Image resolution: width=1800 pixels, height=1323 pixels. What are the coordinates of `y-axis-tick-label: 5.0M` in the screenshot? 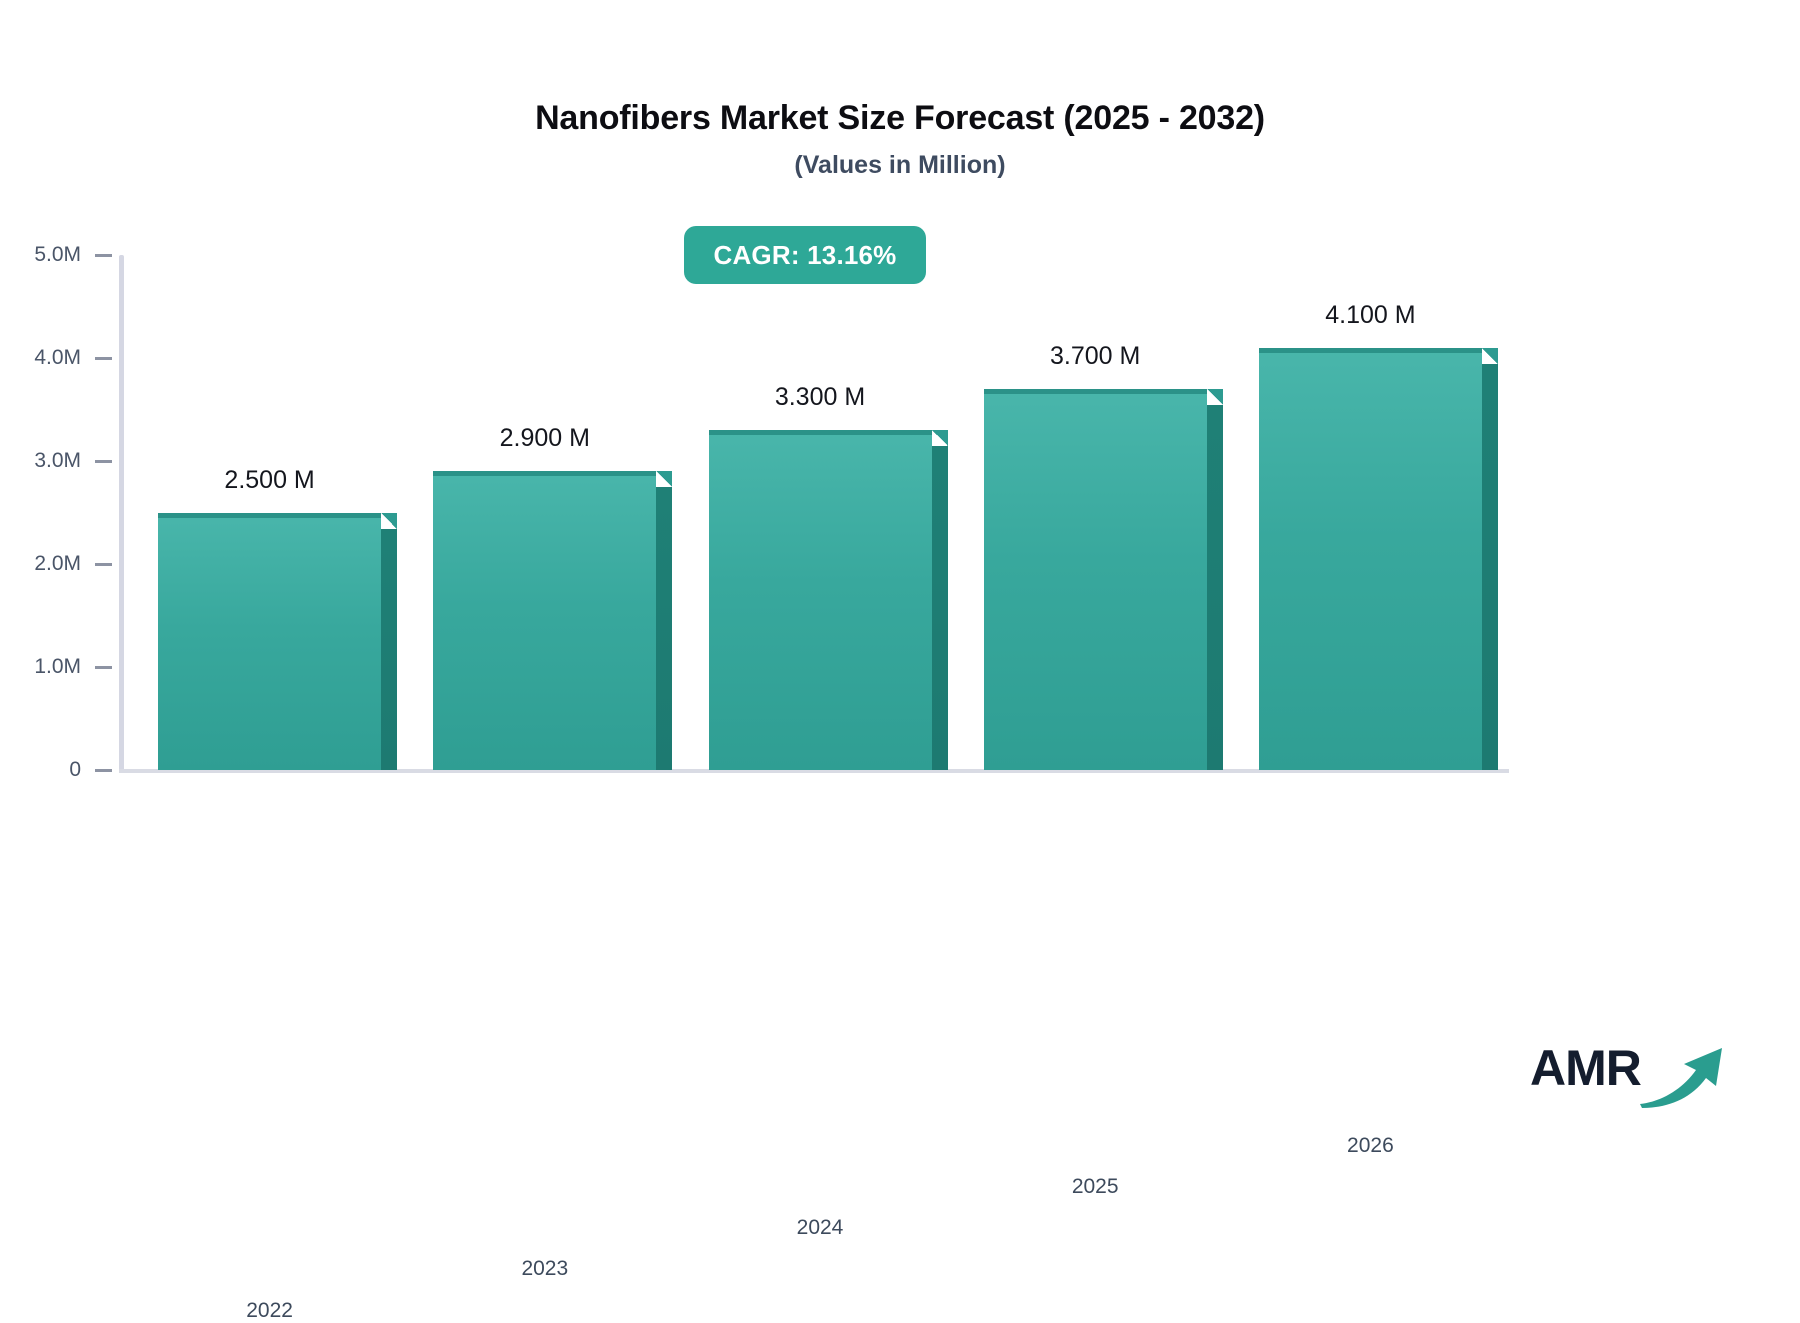 It's located at (57, 254).